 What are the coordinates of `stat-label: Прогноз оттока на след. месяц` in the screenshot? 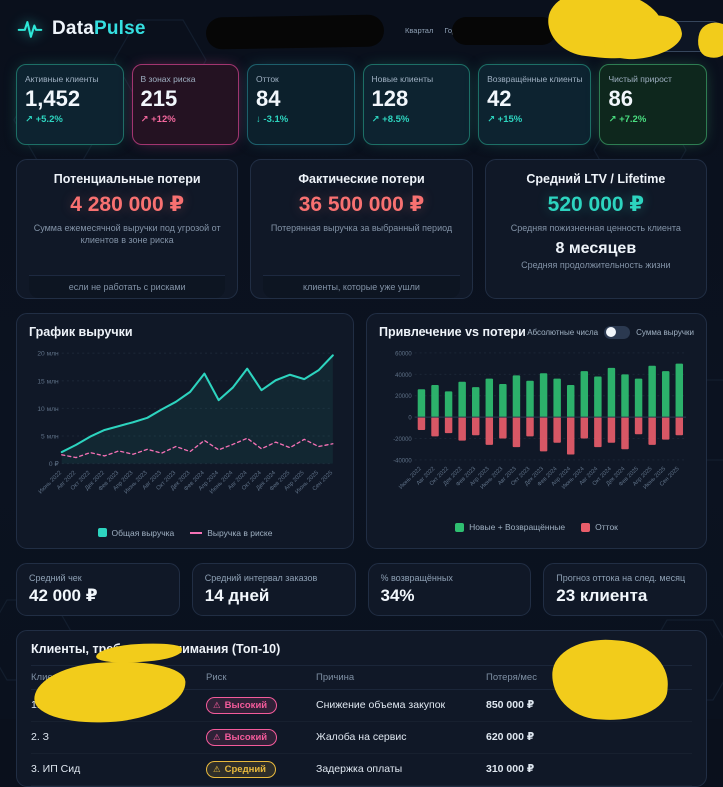 It's located at (621, 577).